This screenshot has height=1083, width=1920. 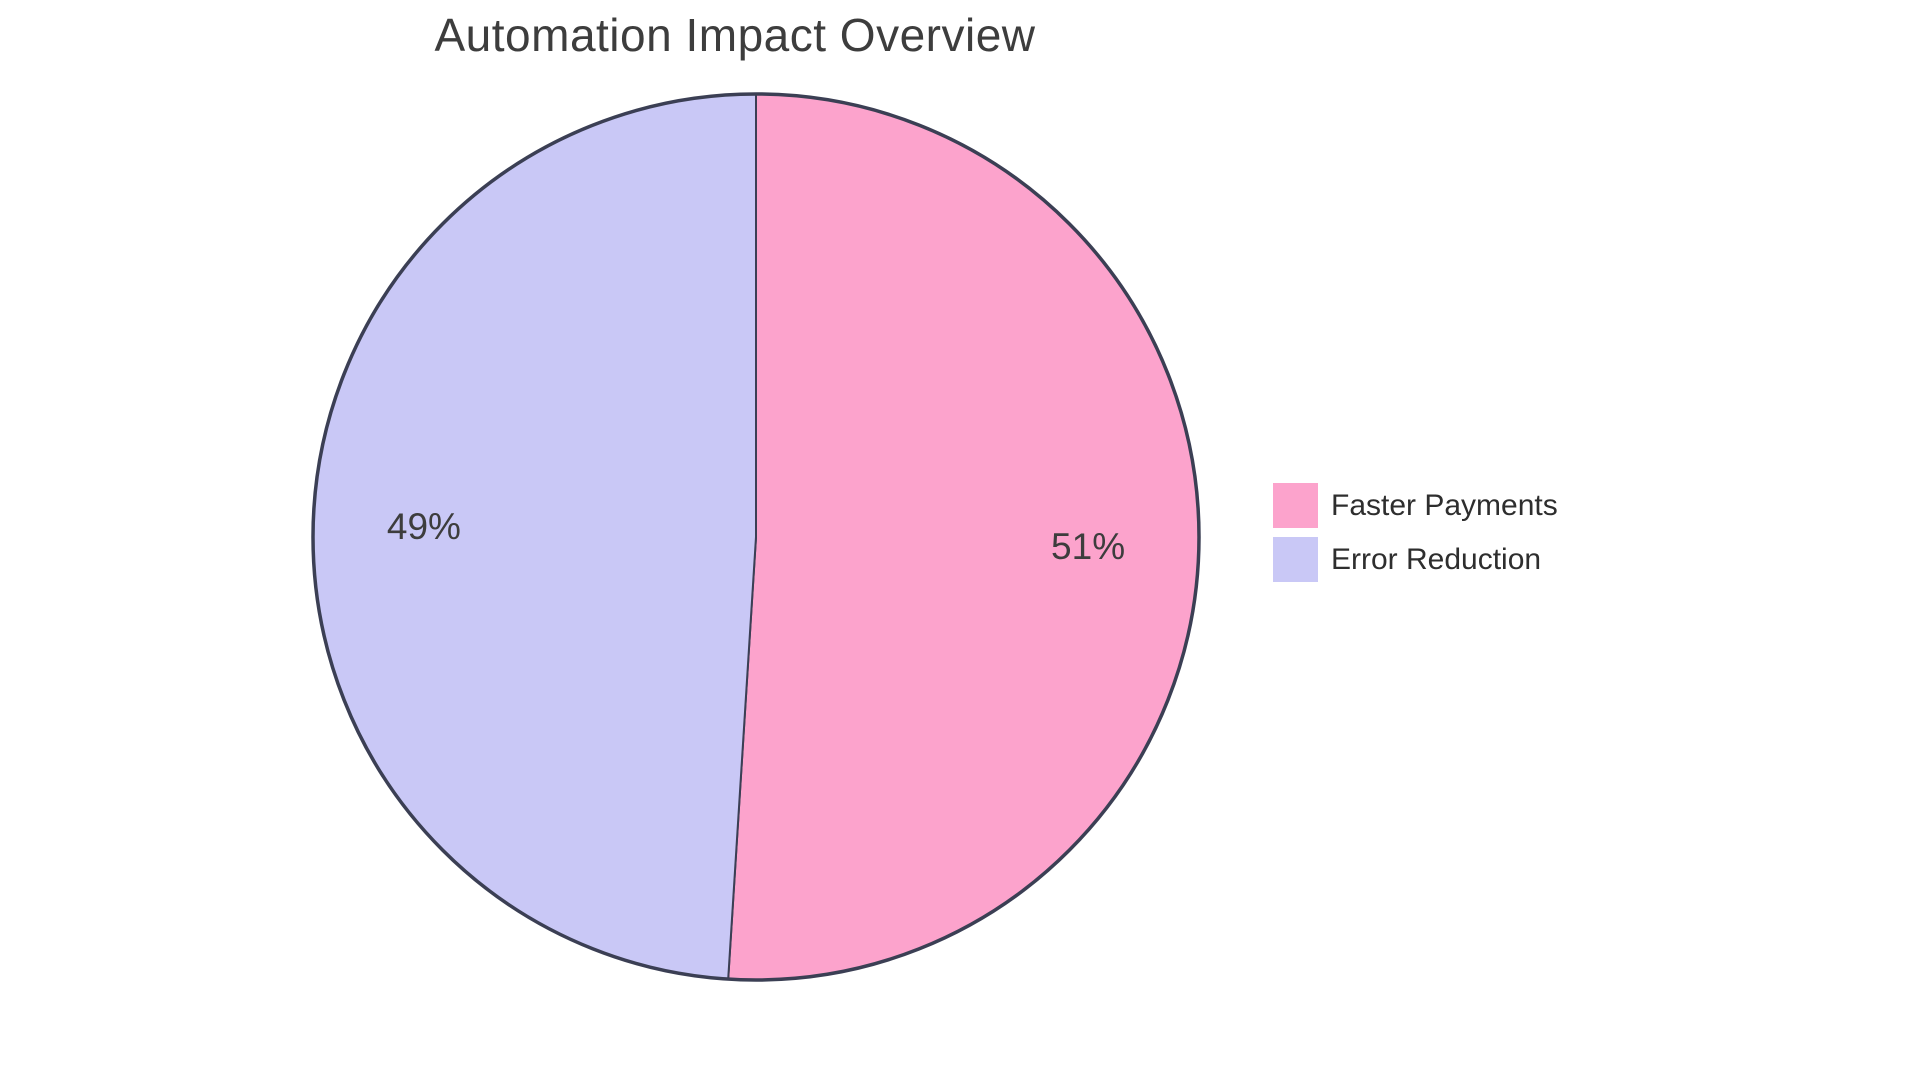 What do you see at coordinates (1436, 559) in the screenshot?
I see `legend-label: Error Reduction` at bounding box center [1436, 559].